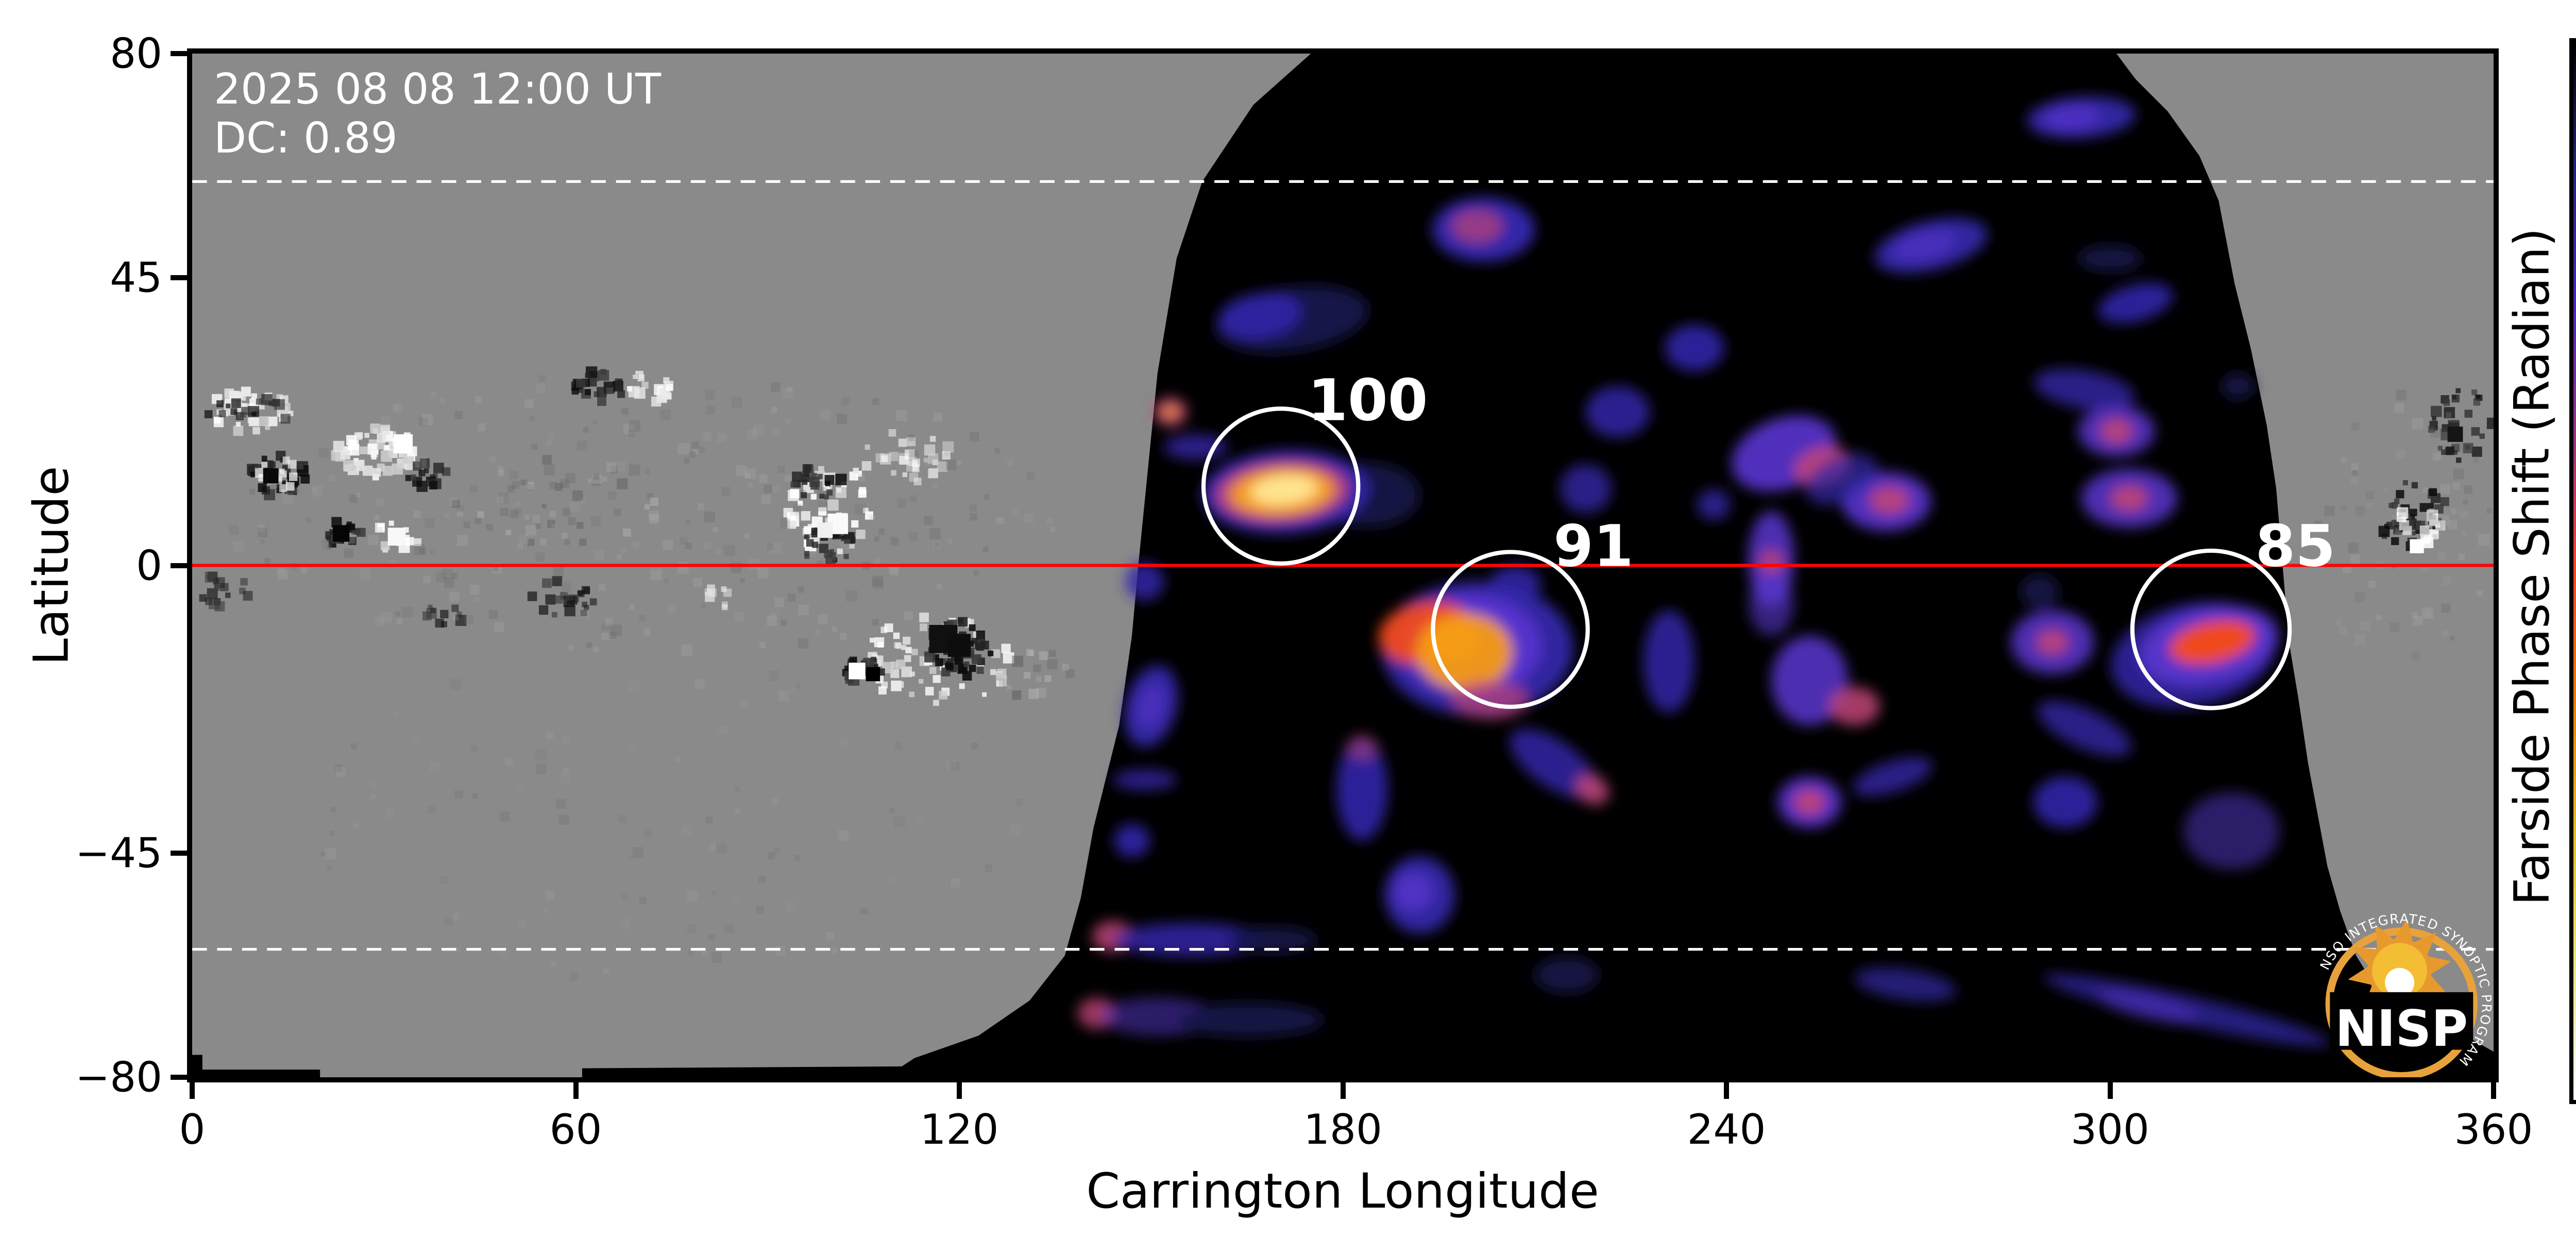  What do you see at coordinates (193, 1130) in the screenshot?
I see `x-tick-label: 0` at bounding box center [193, 1130].